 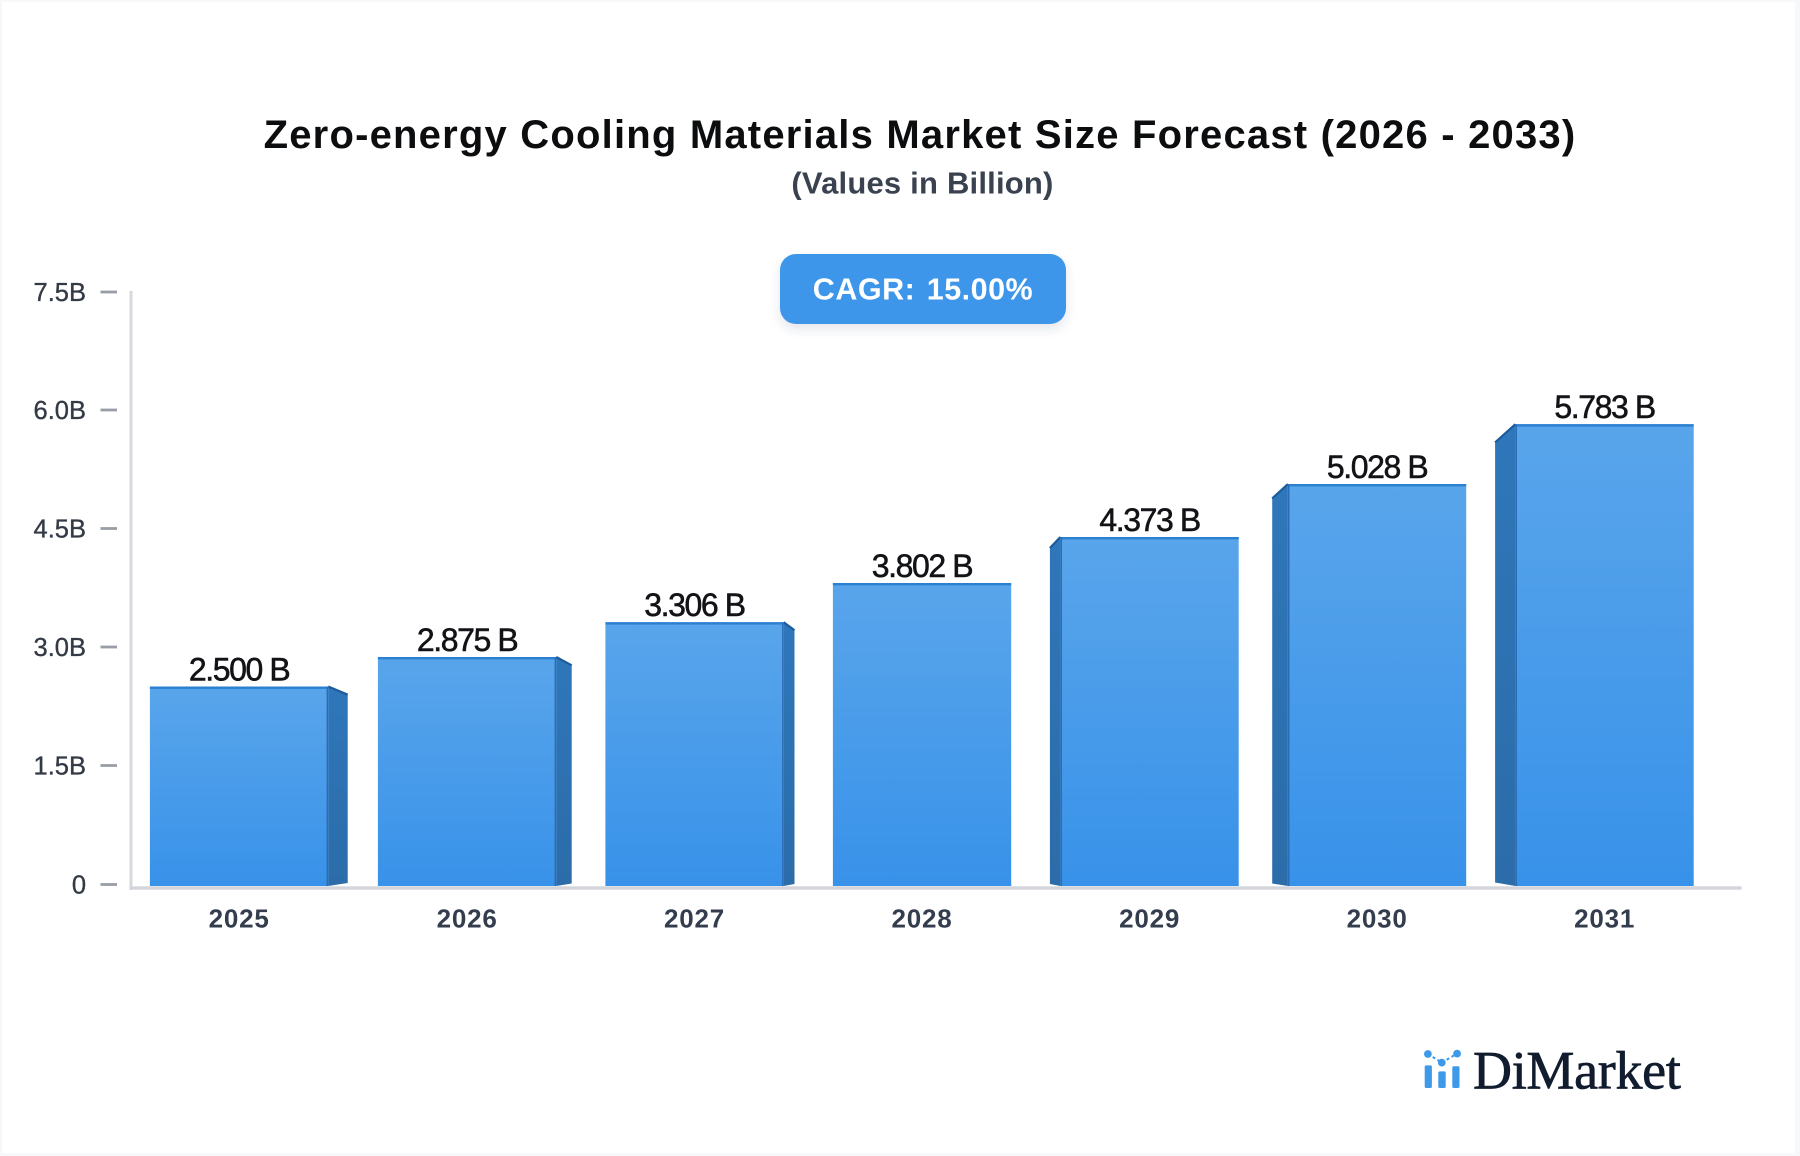 What do you see at coordinates (694, 919) in the screenshot?
I see `svg-text: 2027` at bounding box center [694, 919].